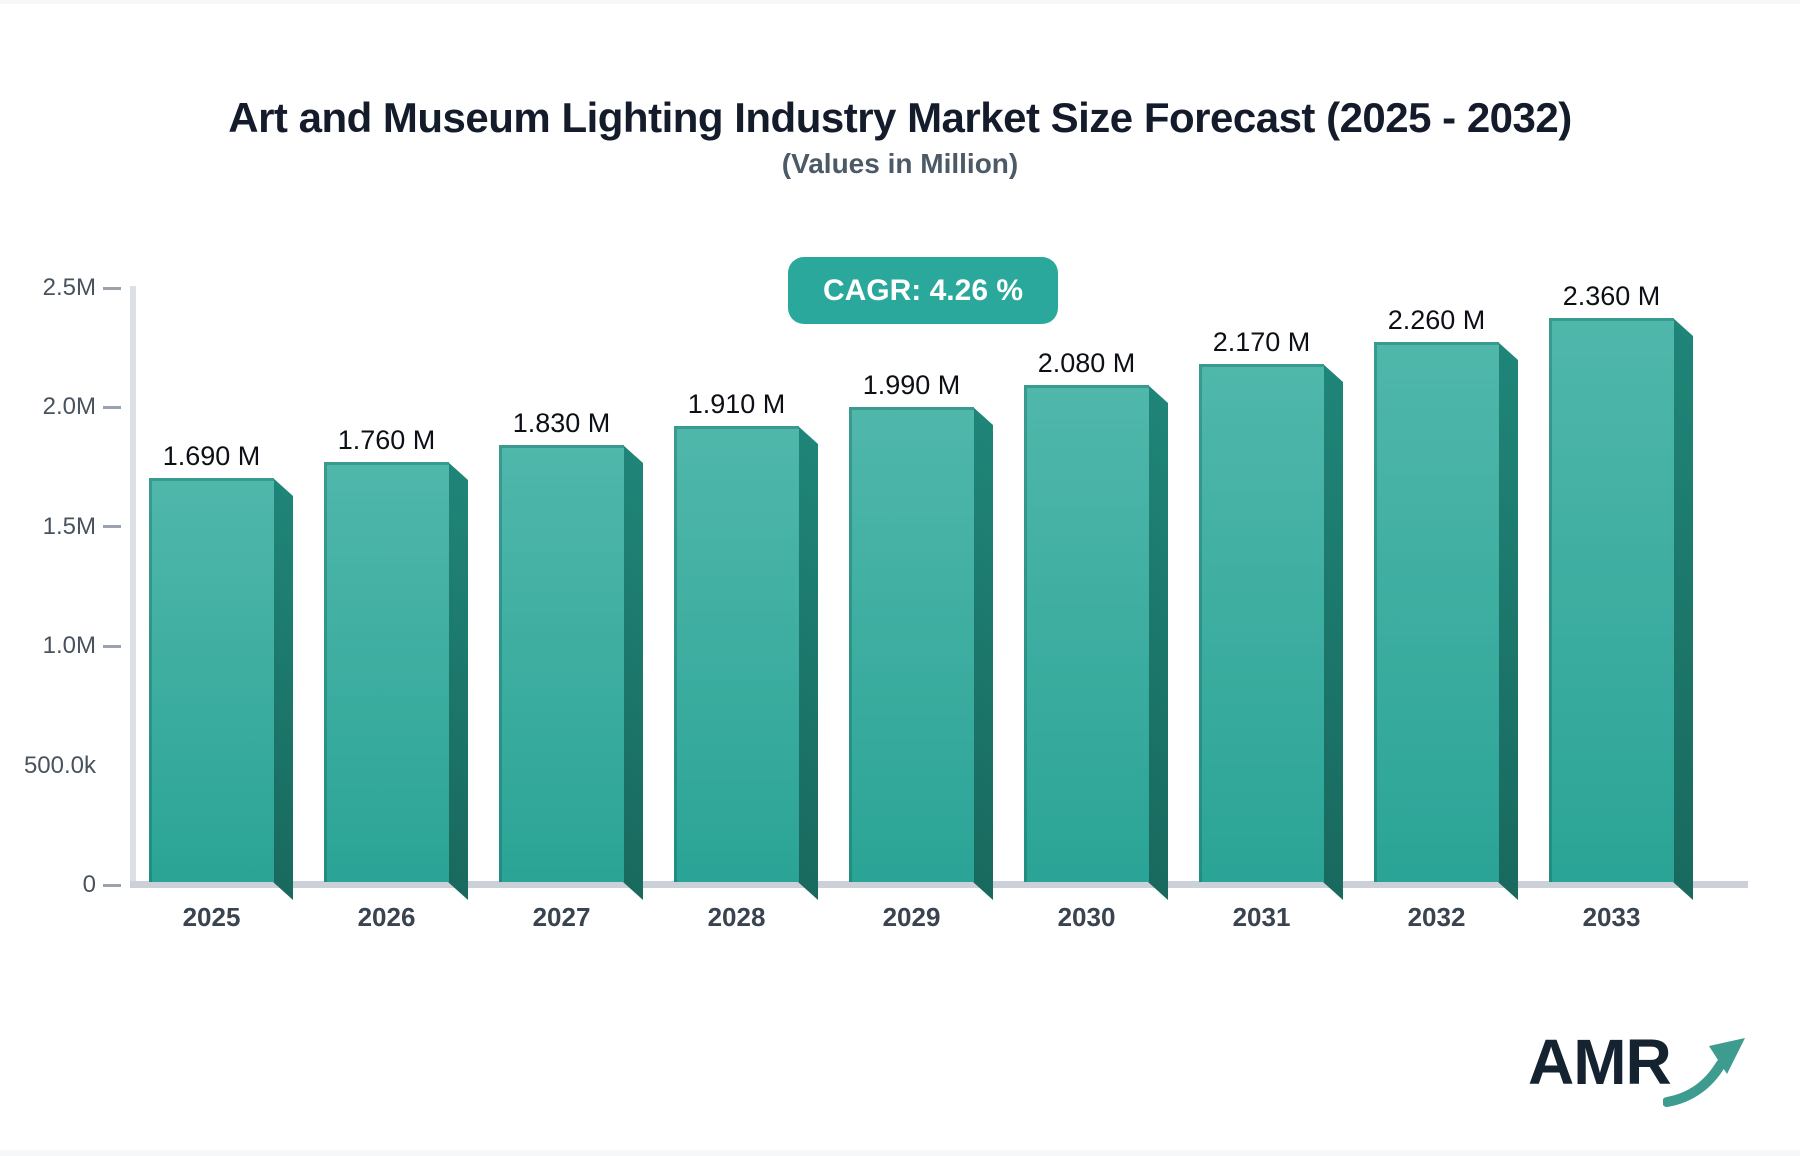 The image size is (1800, 1156). What do you see at coordinates (1261, 917) in the screenshot?
I see `x-tick-label-2031: 2031` at bounding box center [1261, 917].